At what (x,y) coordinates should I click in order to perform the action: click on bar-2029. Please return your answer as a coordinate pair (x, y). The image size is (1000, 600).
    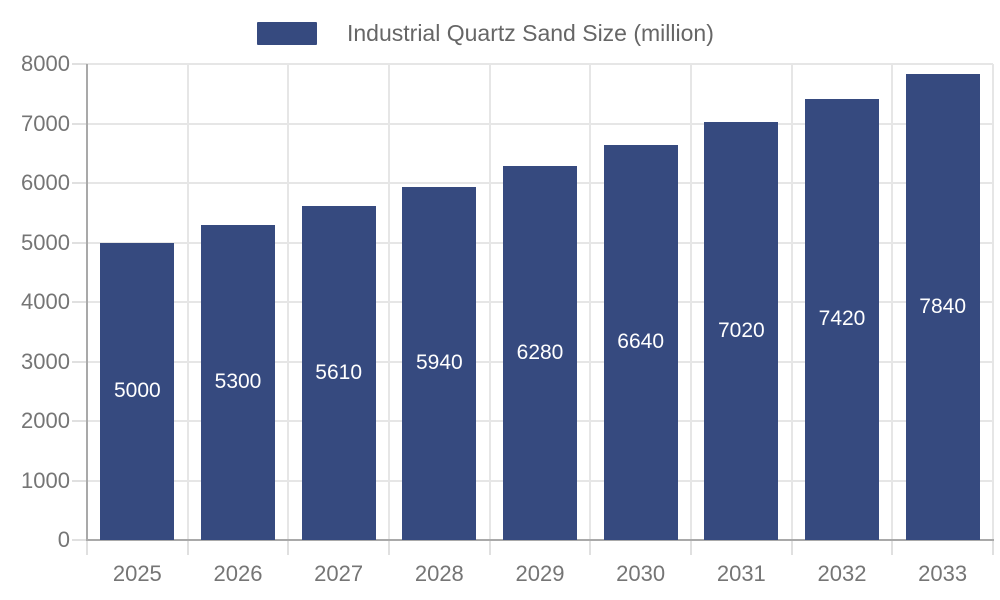
    Looking at the image, I should click on (540, 353).